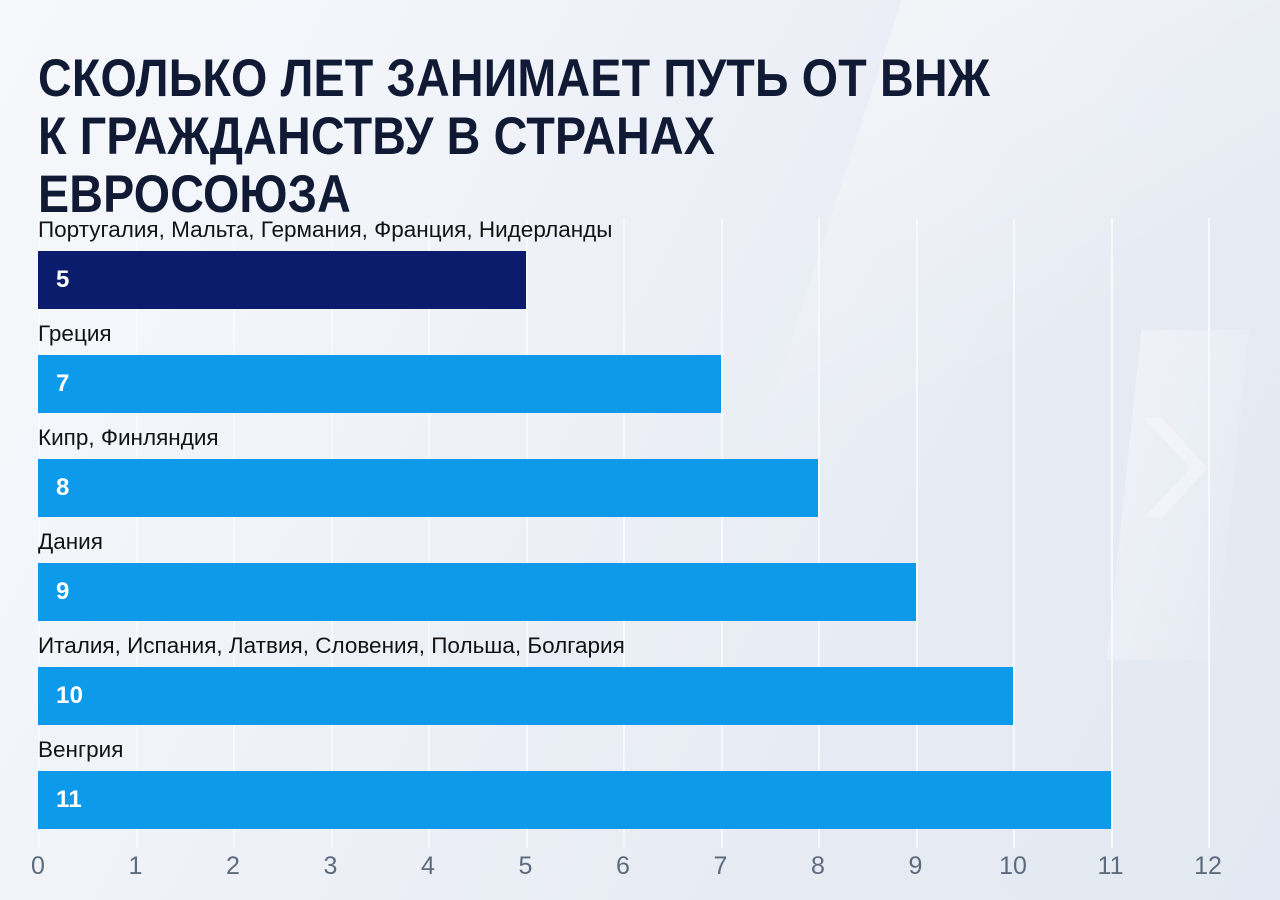  I want to click on x-axis-tick-label: 7, so click(720, 866).